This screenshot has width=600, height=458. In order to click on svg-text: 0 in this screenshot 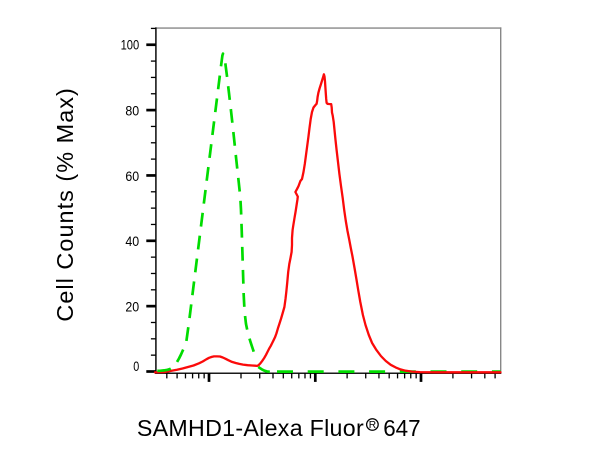, I will do `click(136, 366)`.